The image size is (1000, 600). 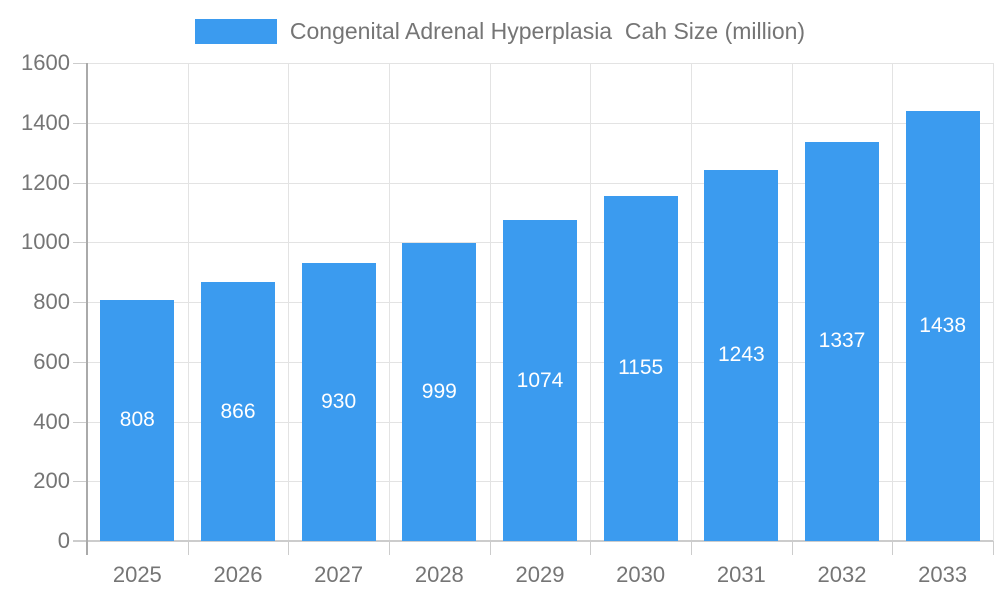 I want to click on y-axis-line, so click(x=87, y=309).